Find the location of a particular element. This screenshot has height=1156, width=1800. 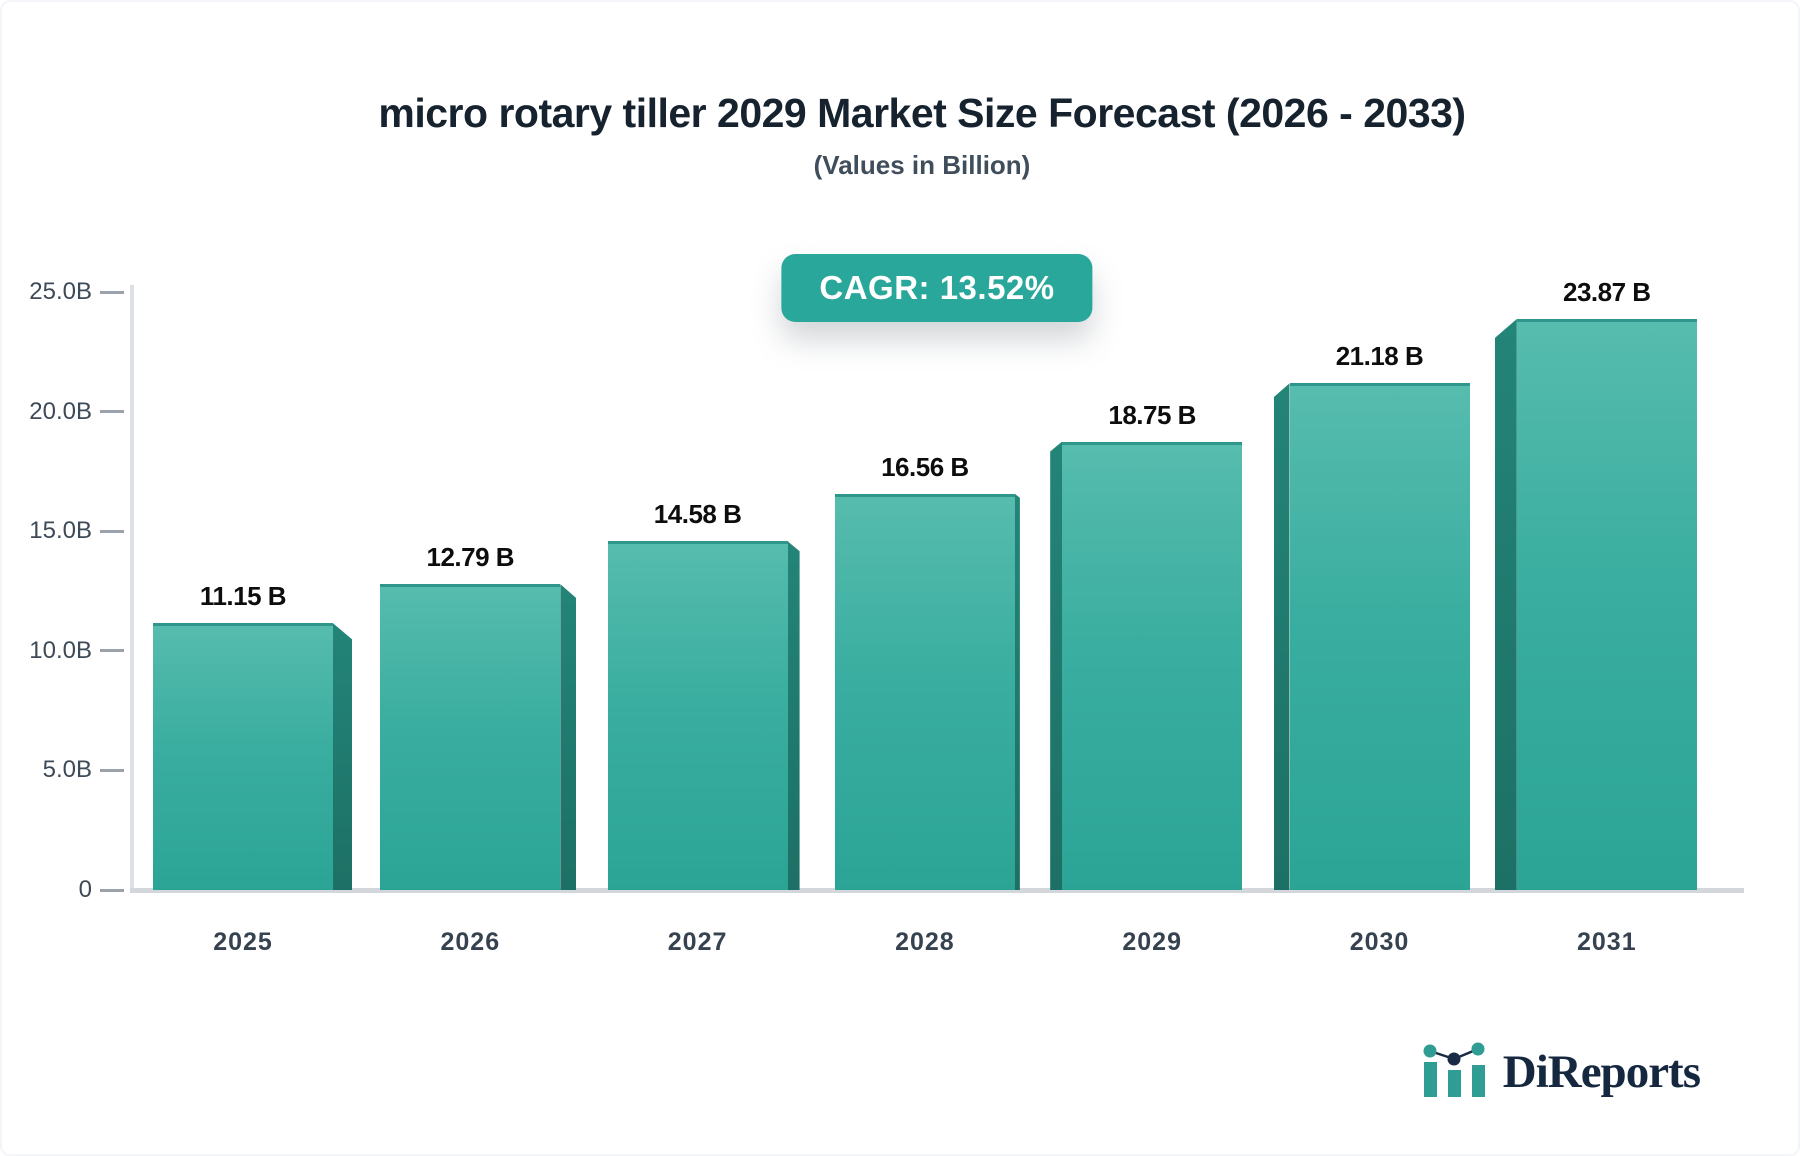

x-tick-label-2026: 2026 is located at coordinates (470, 942).